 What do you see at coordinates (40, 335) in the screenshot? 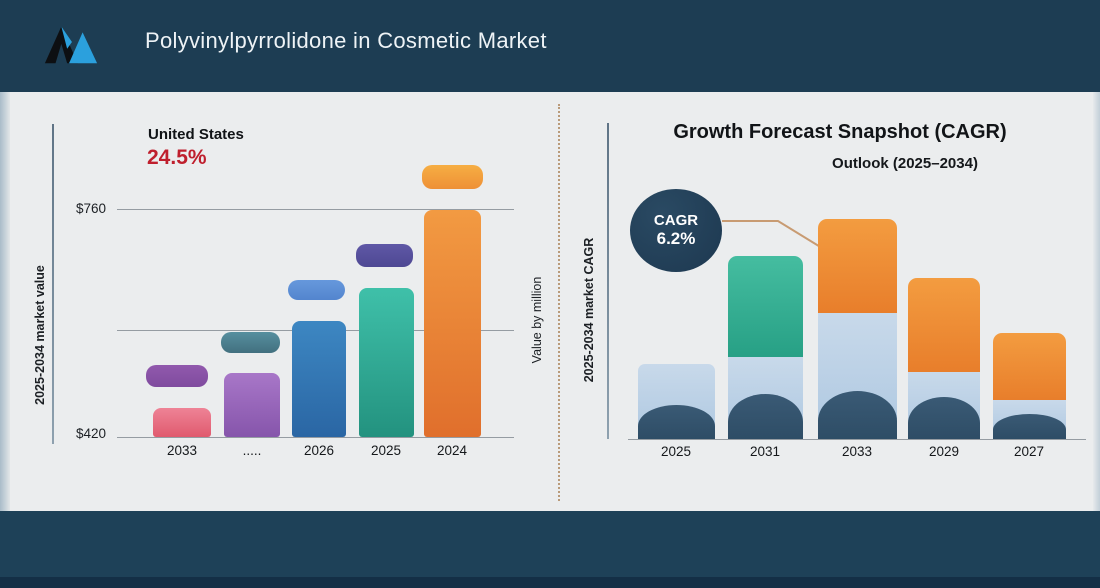
I see `left-y-axis-label: 2025-2034 market value` at bounding box center [40, 335].